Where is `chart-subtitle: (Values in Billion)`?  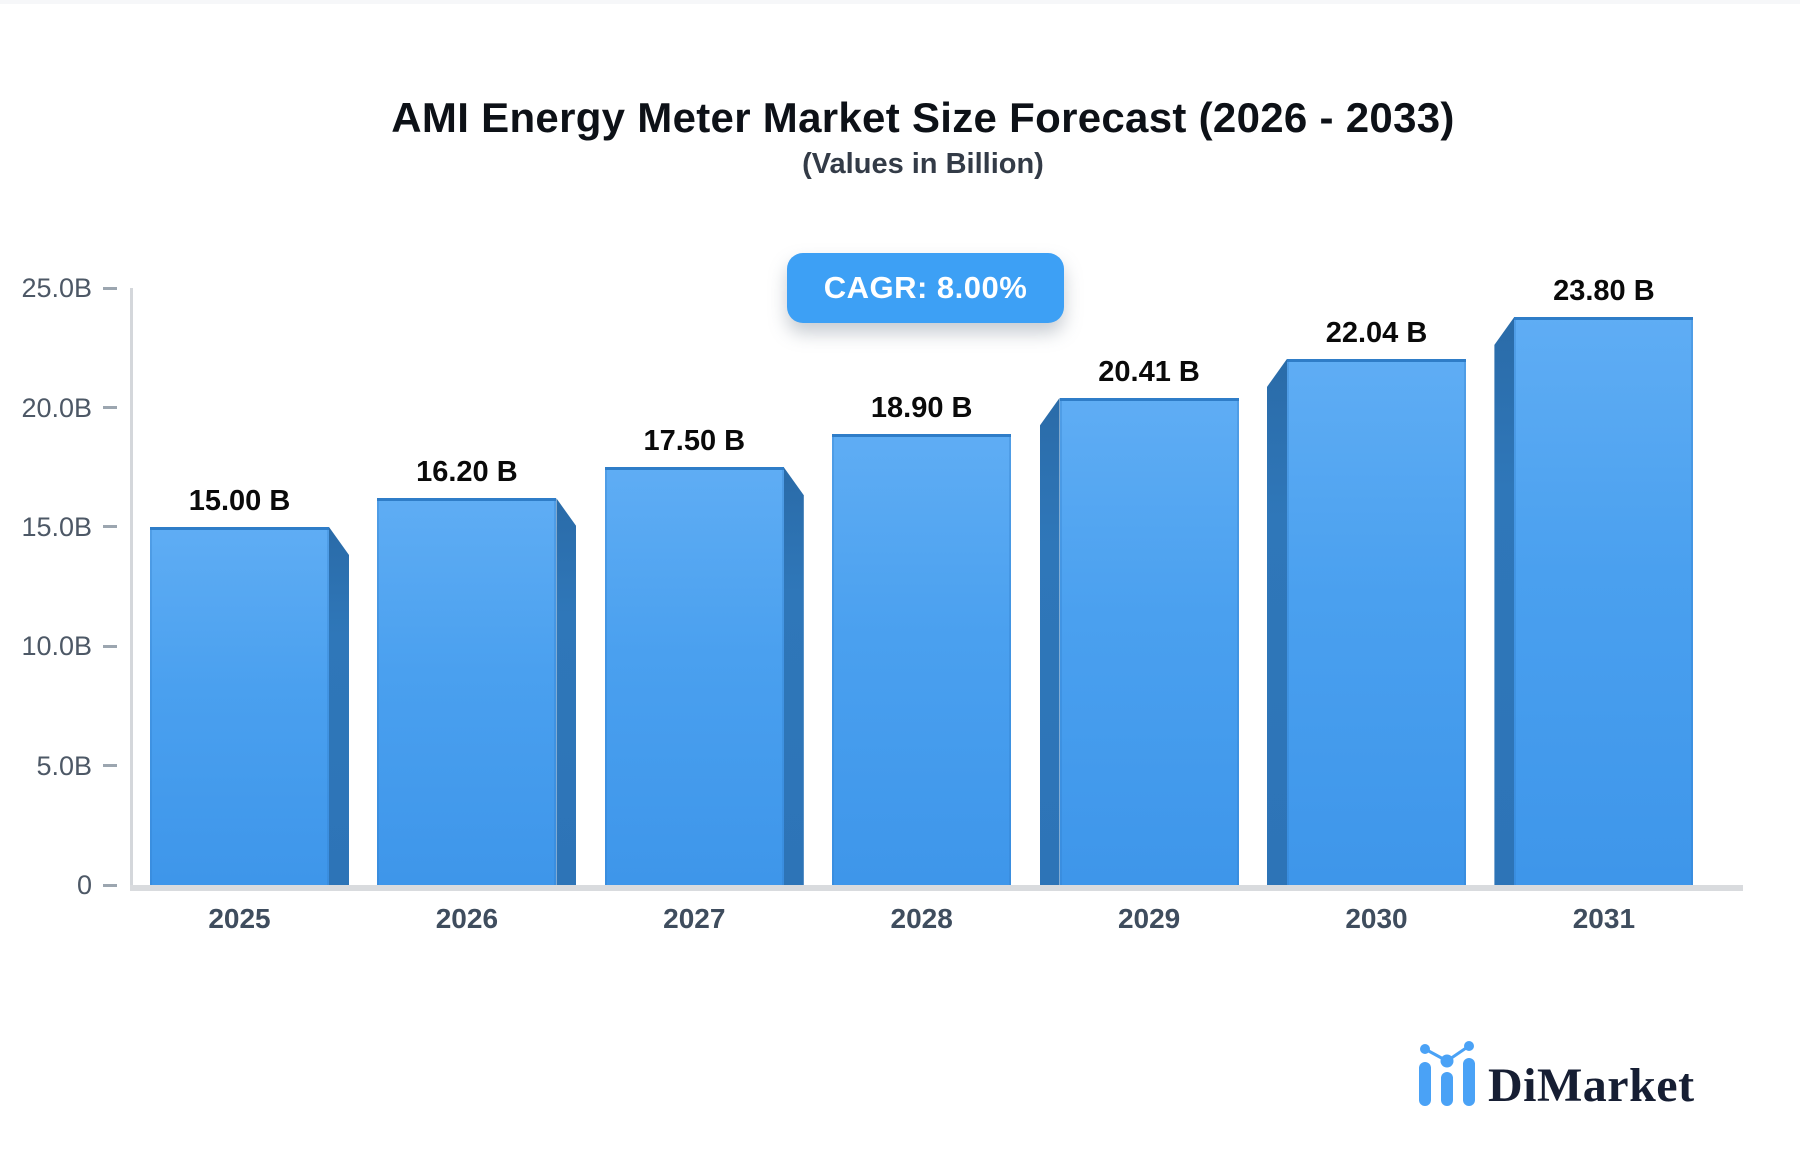 chart-subtitle: (Values in Billion) is located at coordinates (923, 164).